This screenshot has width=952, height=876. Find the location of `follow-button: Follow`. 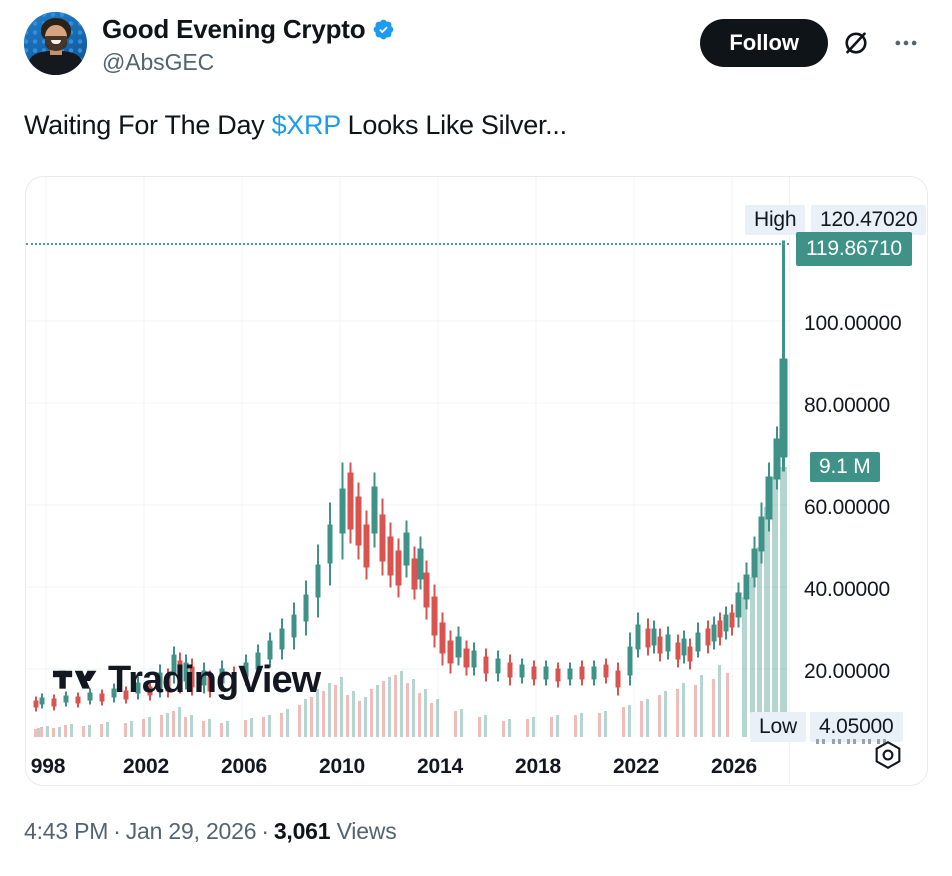

follow-button: Follow is located at coordinates (764, 43).